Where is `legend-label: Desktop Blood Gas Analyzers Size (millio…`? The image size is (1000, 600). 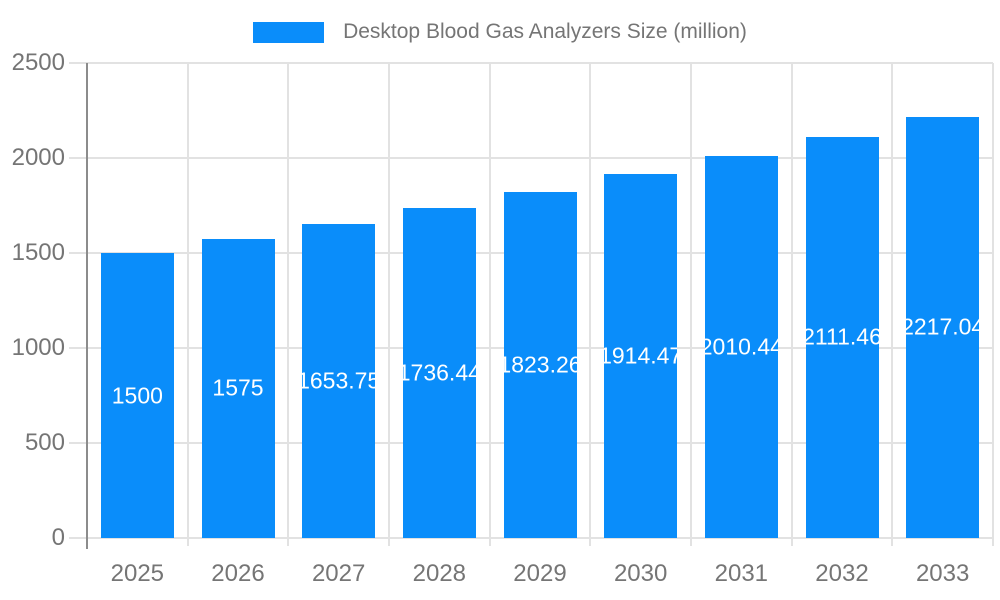
legend-label: Desktop Blood Gas Analyzers Size (millio… is located at coordinates (545, 31).